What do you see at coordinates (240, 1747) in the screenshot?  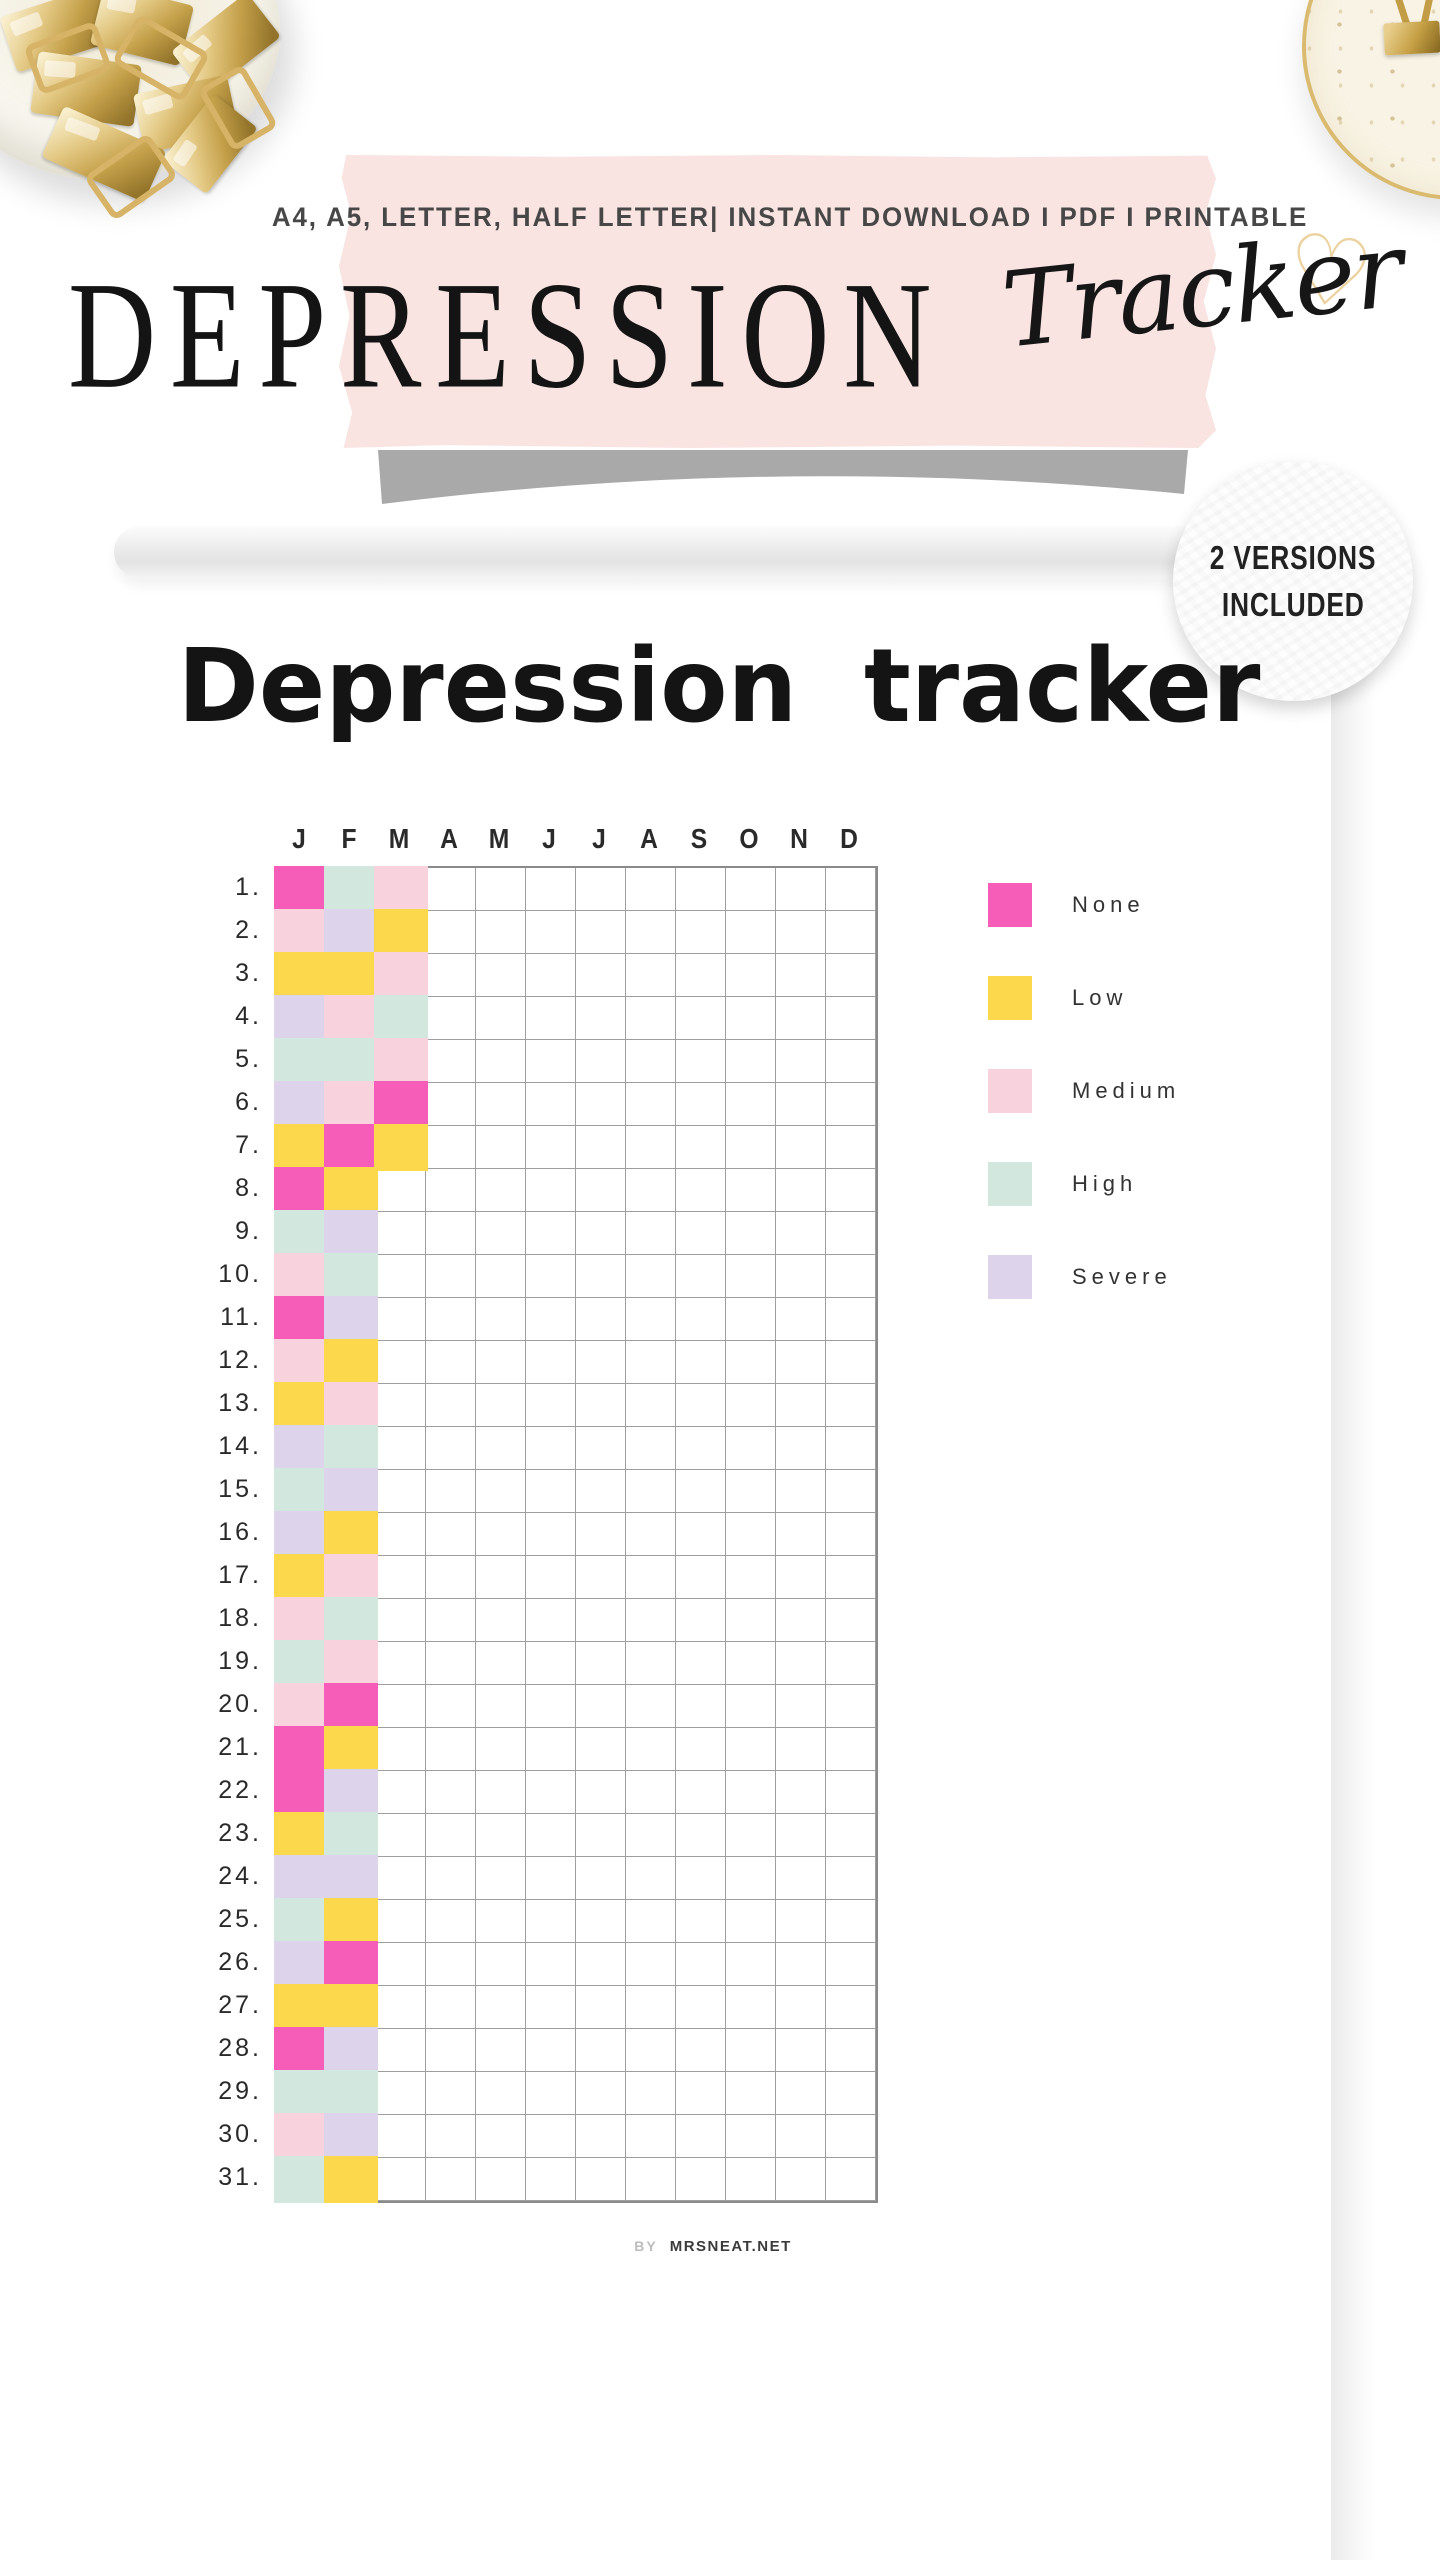 I see `day-number: 21.` at bounding box center [240, 1747].